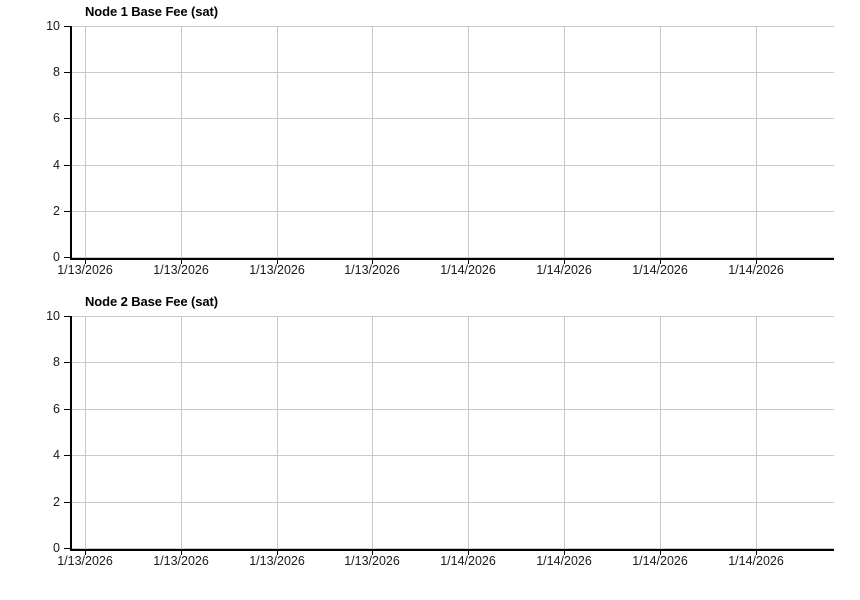 The width and height of the screenshot is (860, 600). I want to click on chart-title: Node 1 Base Fee (sat), so click(152, 11).